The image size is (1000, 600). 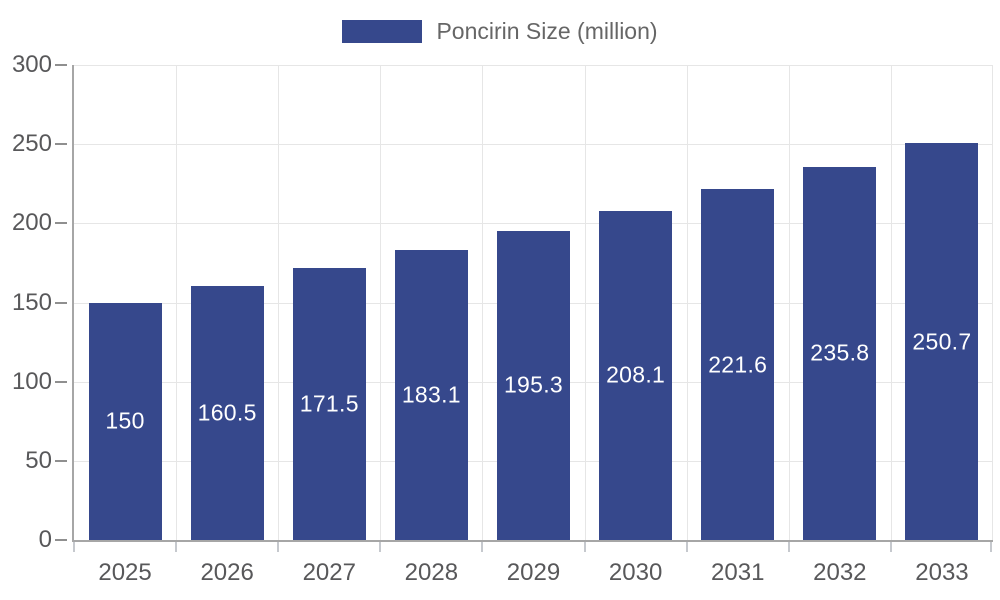 I want to click on x-tick-label: 2032, so click(x=840, y=572).